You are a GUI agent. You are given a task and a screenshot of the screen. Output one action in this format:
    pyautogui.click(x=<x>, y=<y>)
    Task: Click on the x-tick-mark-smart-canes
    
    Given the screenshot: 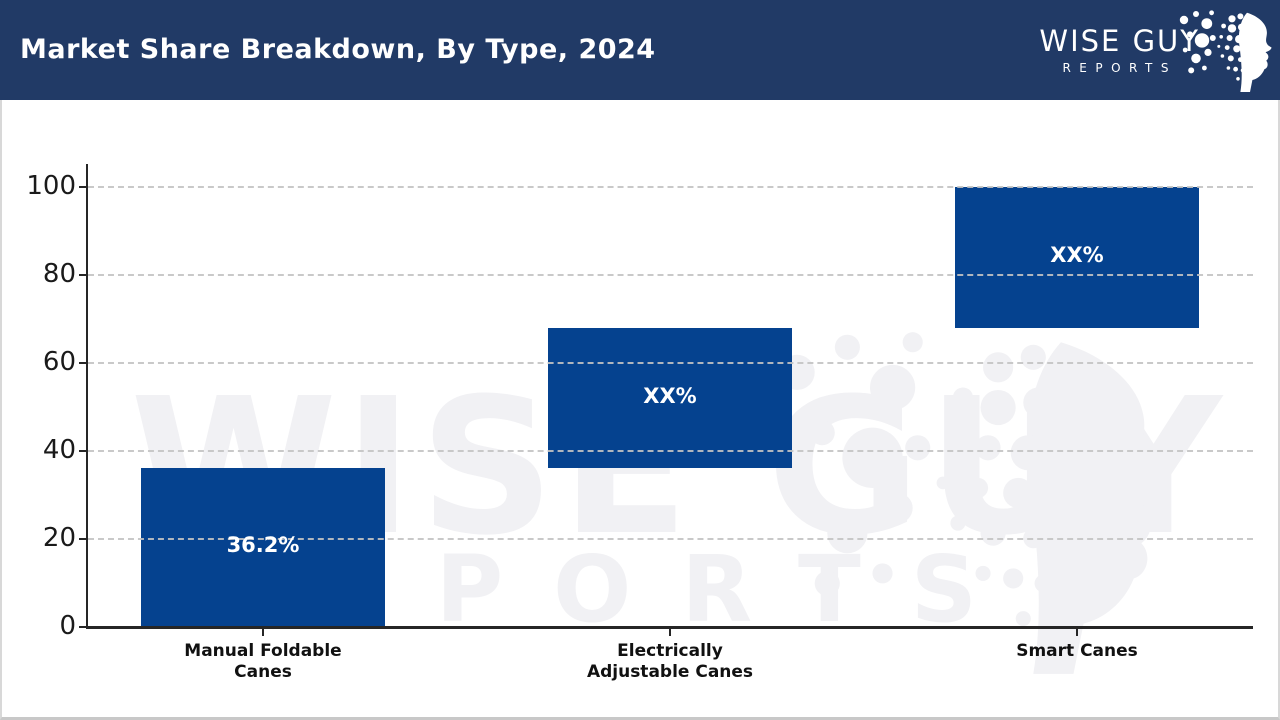 What is the action you would take?
    pyautogui.click(x=1077, y=632)
    